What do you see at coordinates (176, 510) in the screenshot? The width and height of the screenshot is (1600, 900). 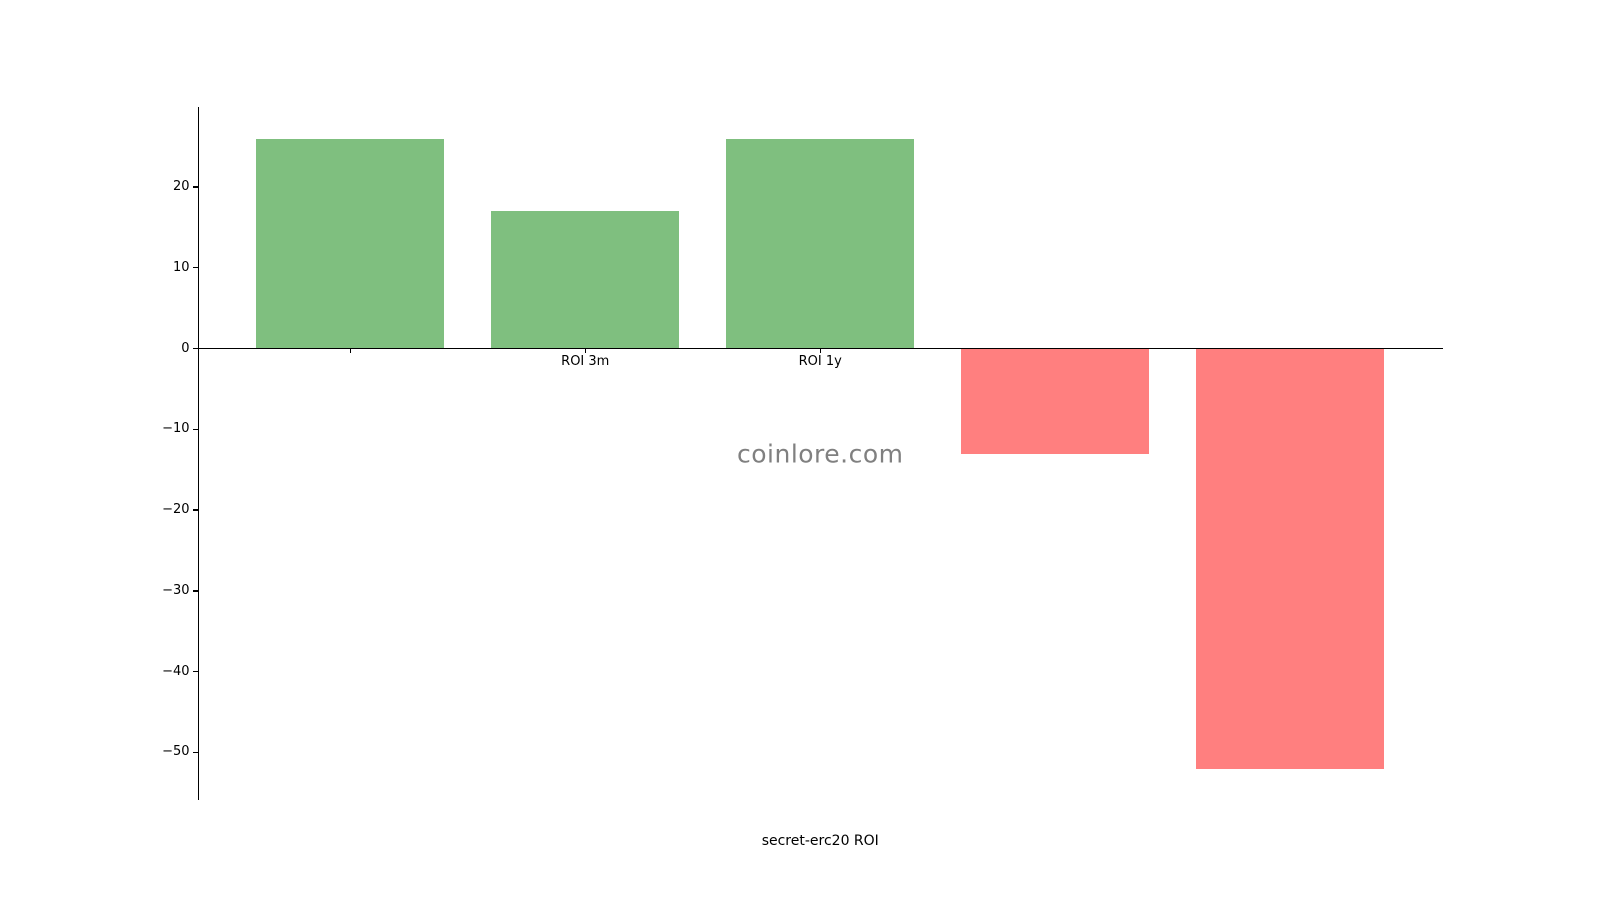 I see `y-tick-label: −20` at bounding box center [176, 510].